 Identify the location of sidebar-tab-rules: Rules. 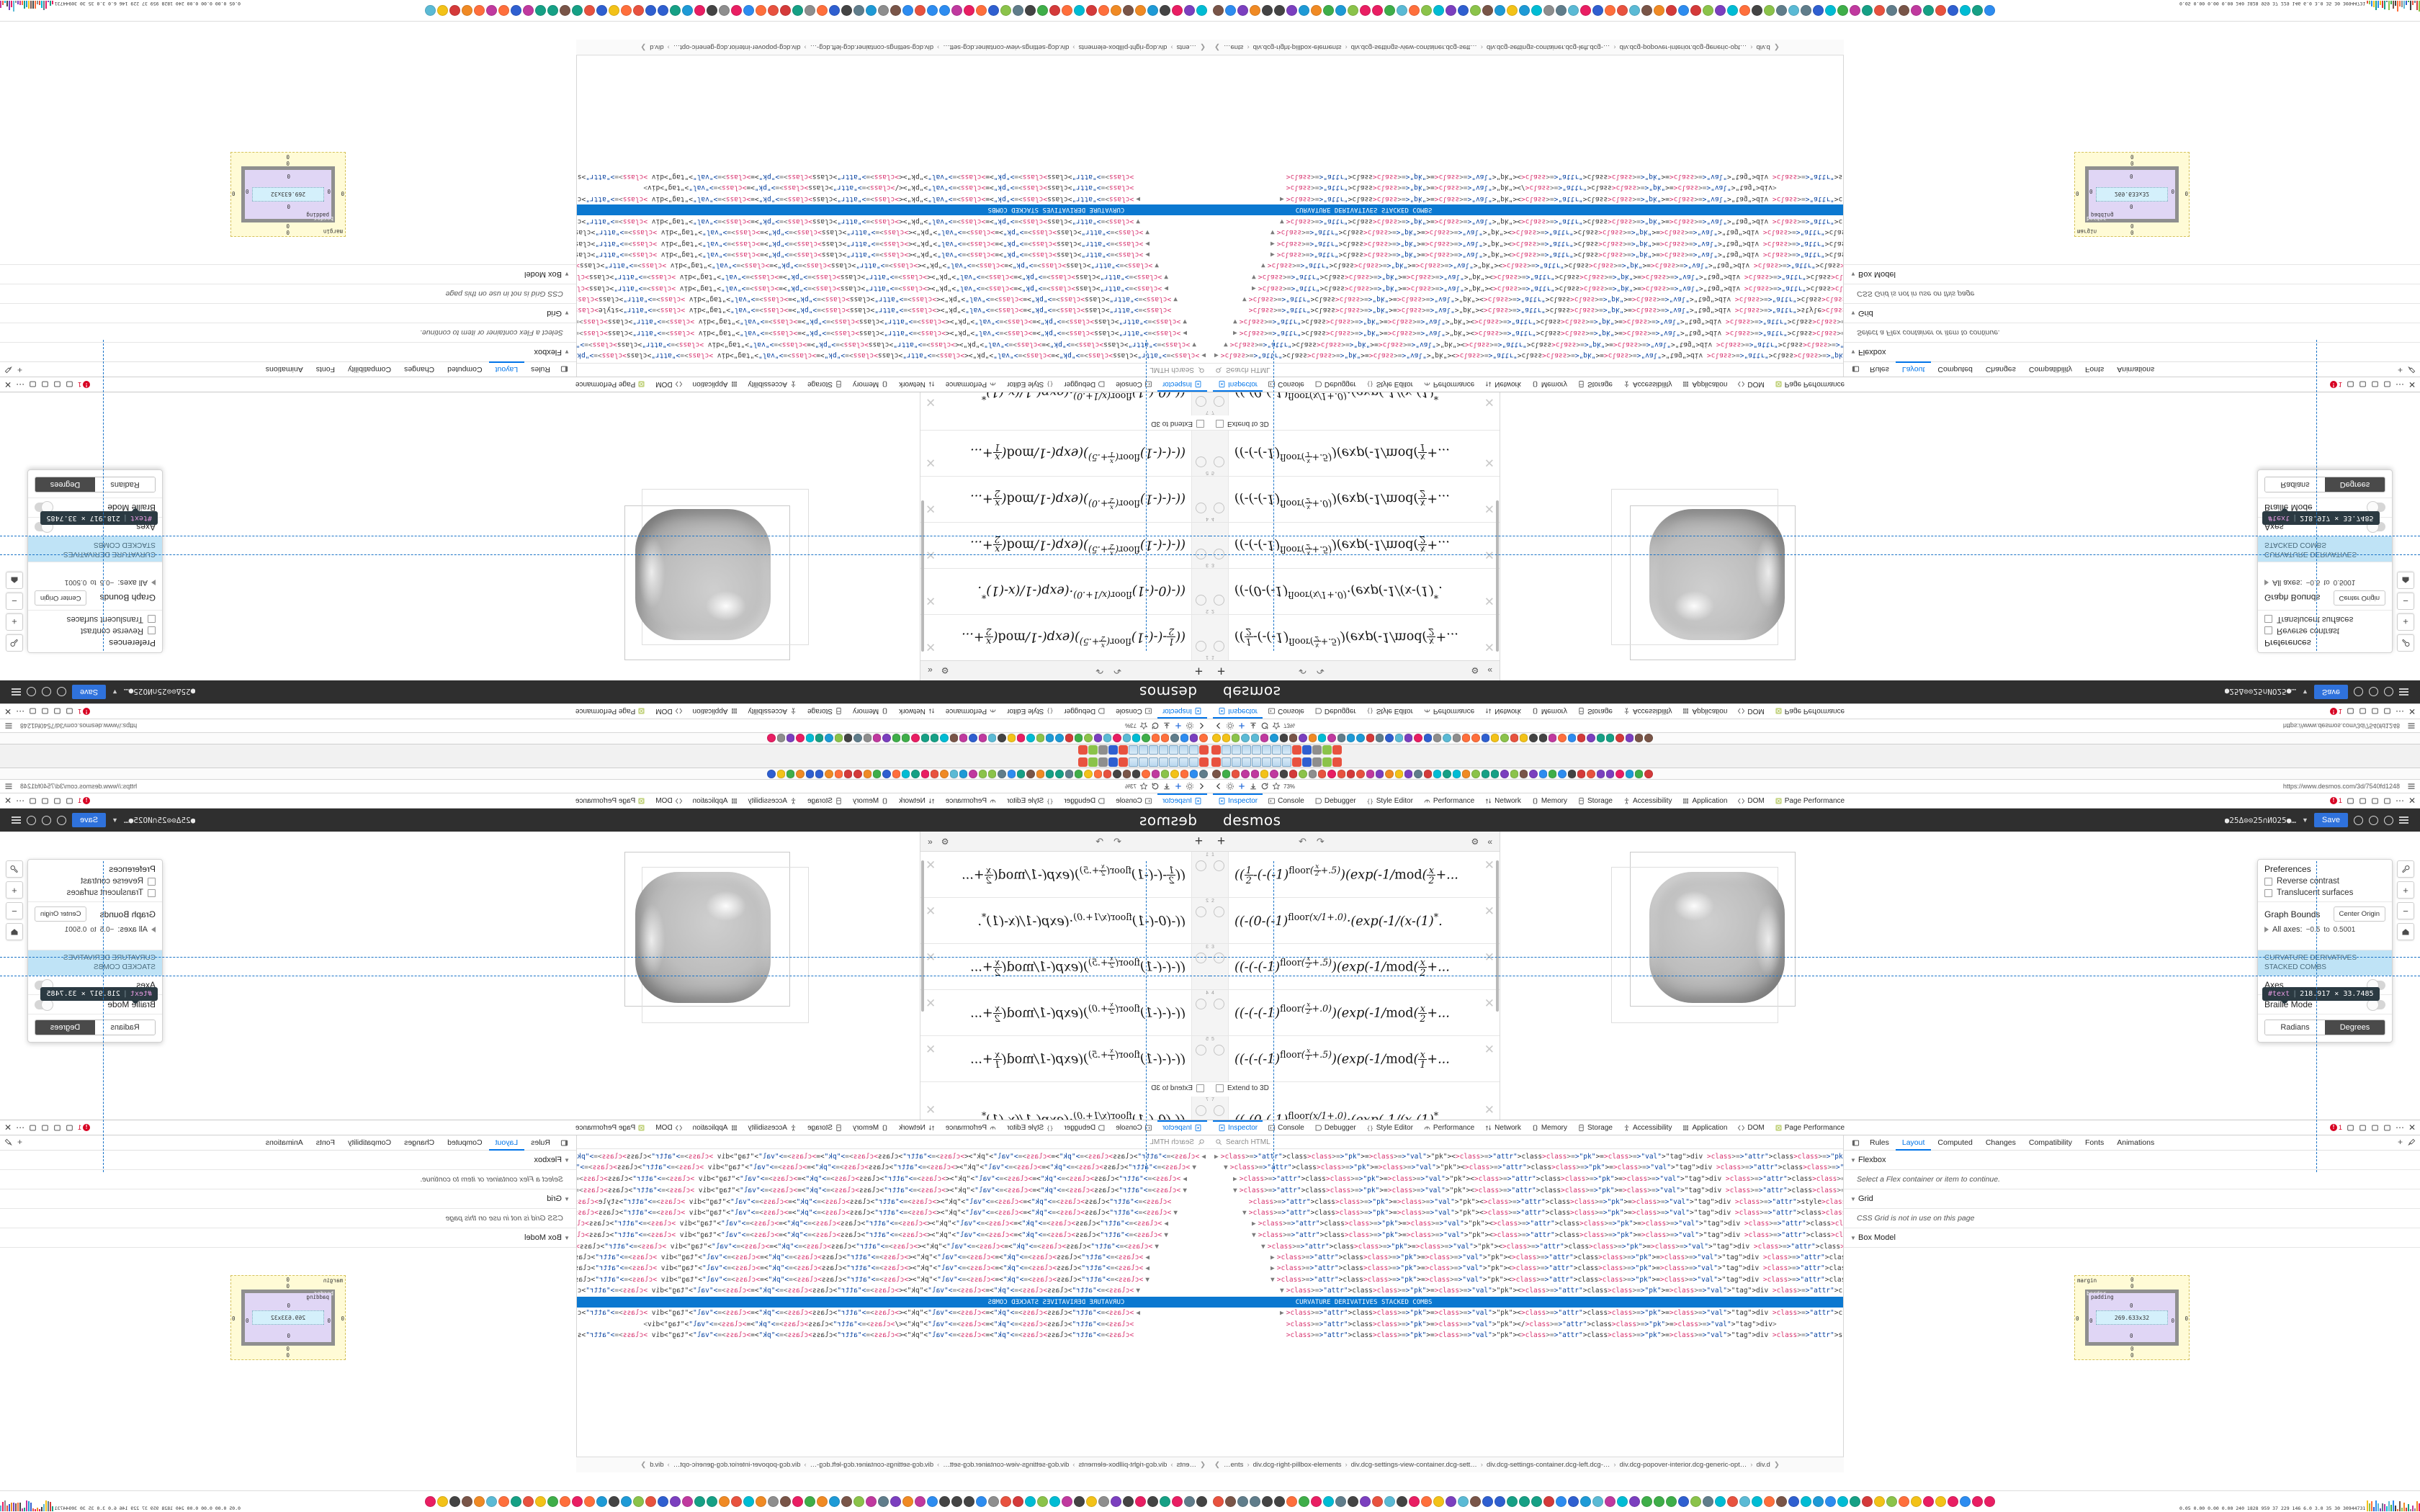
(540, 1142).